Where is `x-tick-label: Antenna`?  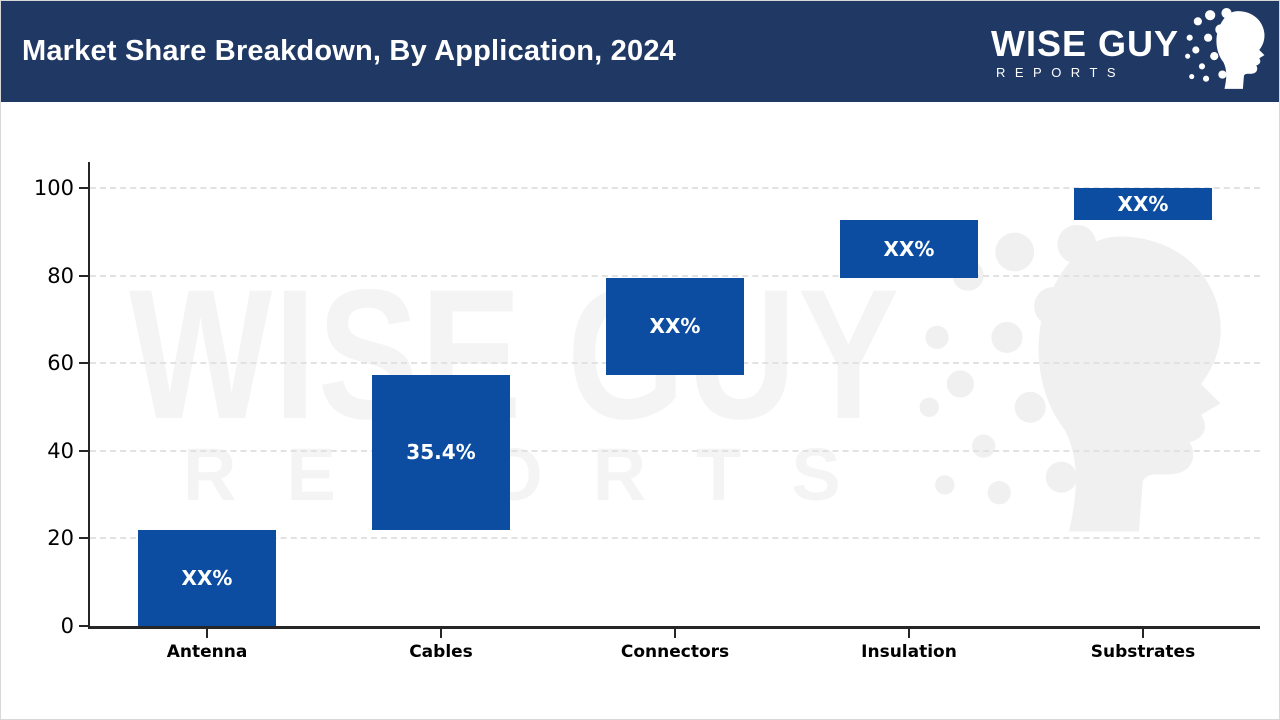 x-tick-label: Antenna is located at coordinates (207, 652).